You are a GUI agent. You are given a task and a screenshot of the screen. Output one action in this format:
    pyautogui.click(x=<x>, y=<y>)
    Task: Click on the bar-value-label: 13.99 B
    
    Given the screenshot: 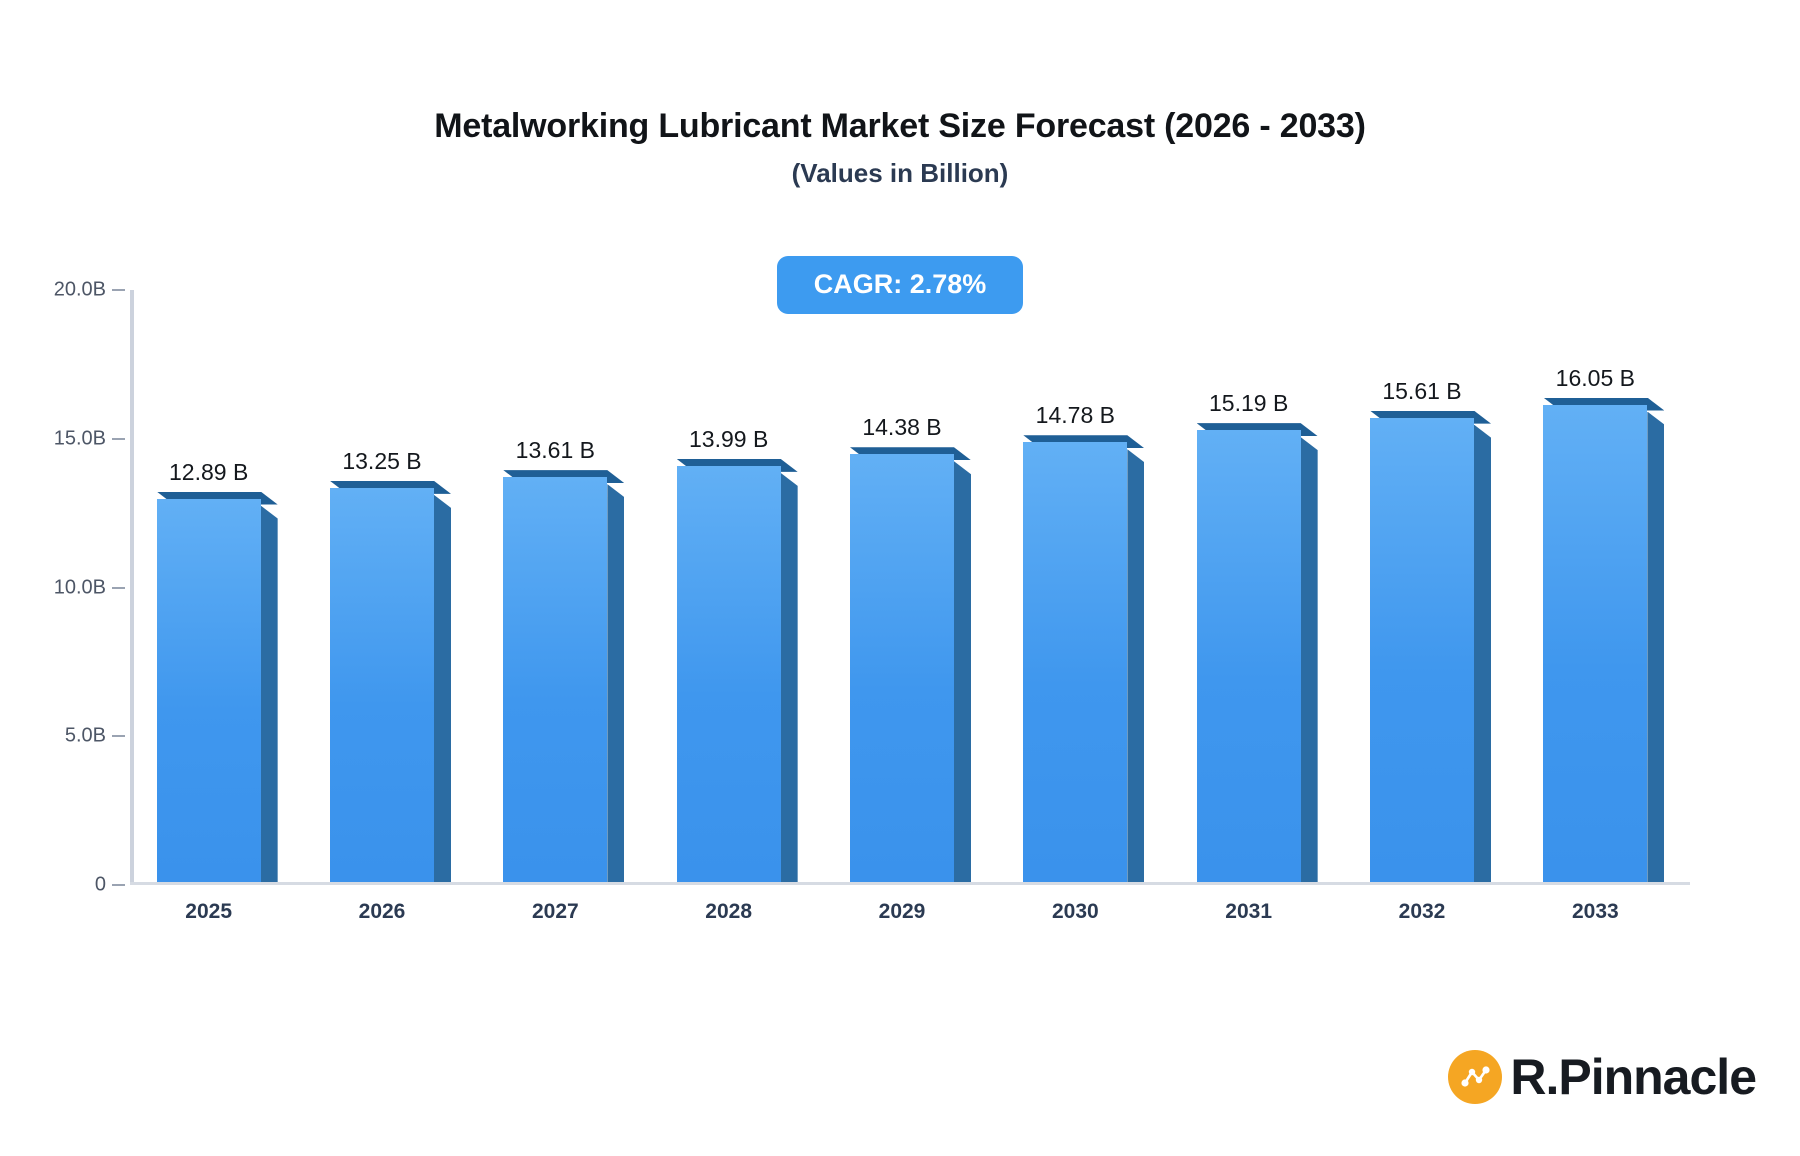 What is the action you would take?
    pyautogui.click(x=729, y=438)
    